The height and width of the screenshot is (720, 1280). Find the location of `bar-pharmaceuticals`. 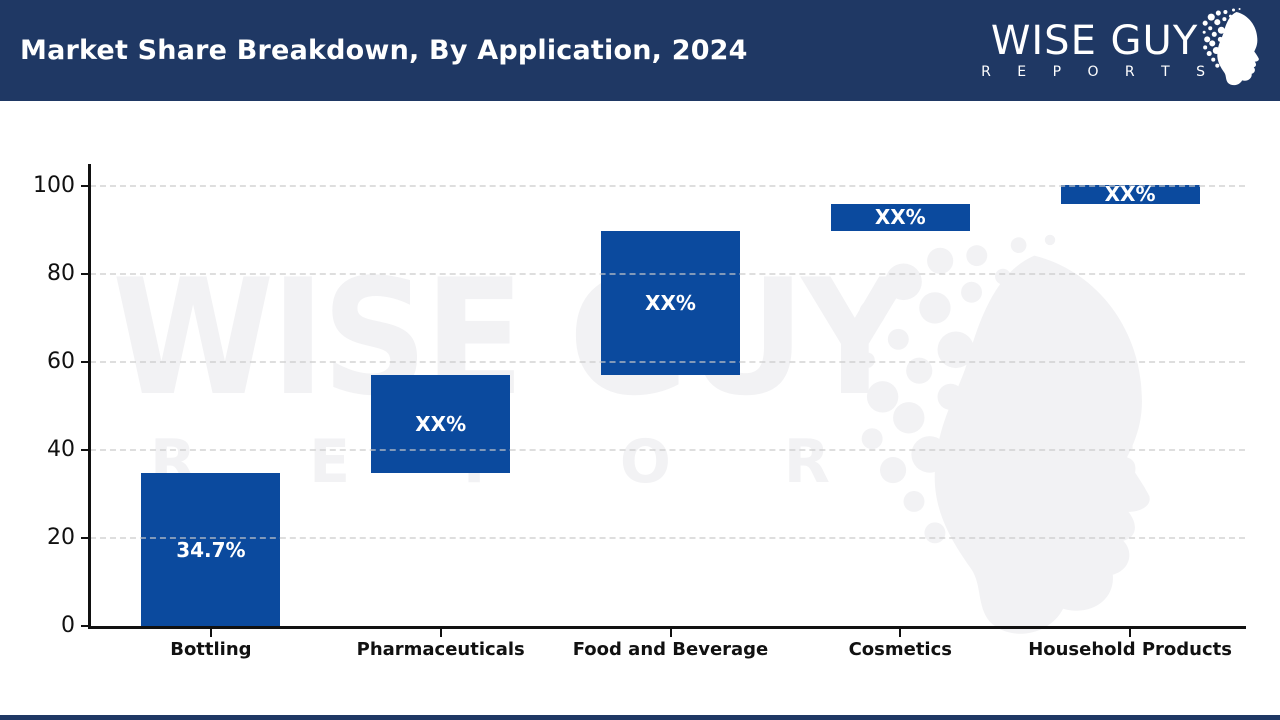

bar-pharmaceuticals is located at coordinates (441, 424).